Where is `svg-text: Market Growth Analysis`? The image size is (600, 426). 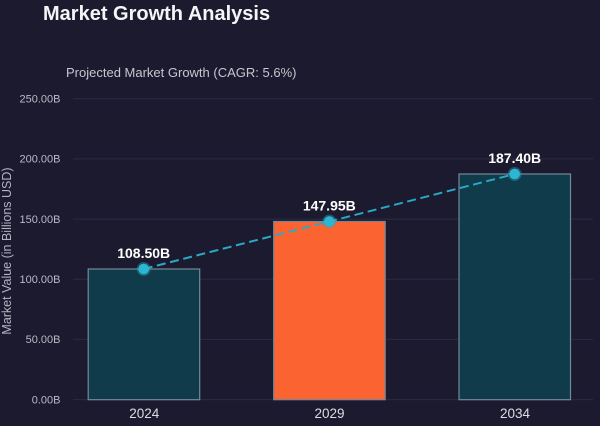
svg-text: Market Growth Analysis is located at coordinates (156, 14).